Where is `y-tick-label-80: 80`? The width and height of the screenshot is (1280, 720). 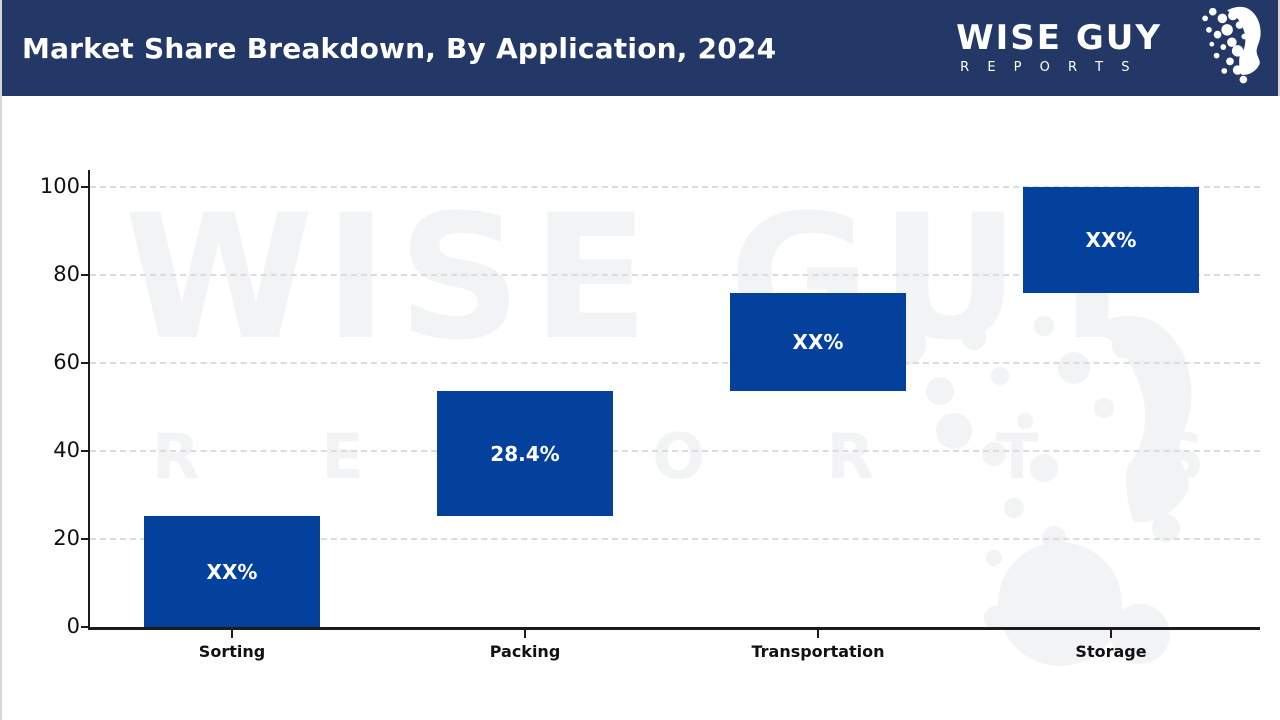
y-tick-label-80: 80 is located at coordinates (66, 274).